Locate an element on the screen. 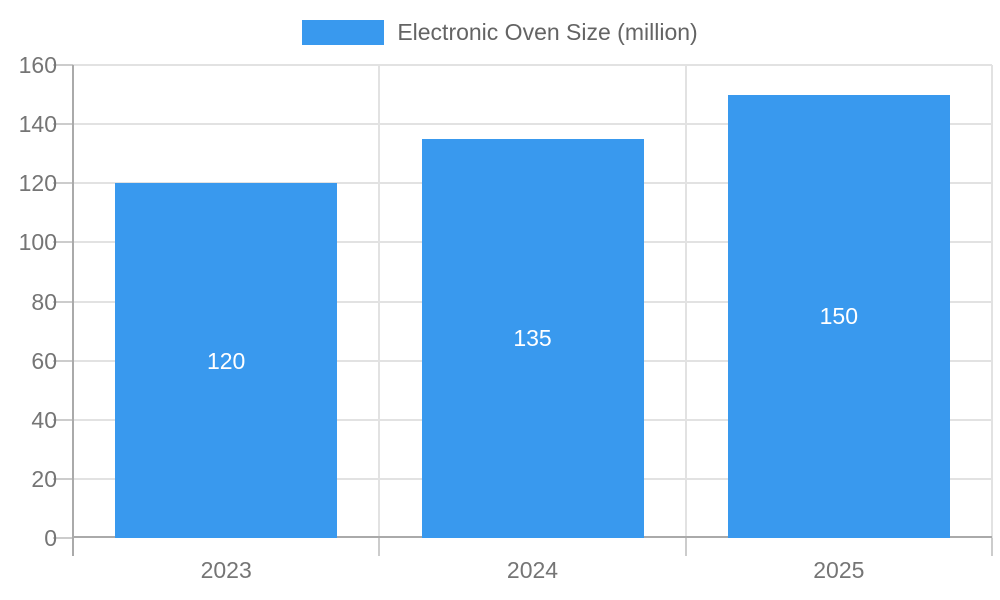 The height and width of the screenshot is (600, 1000). bar-value-label: 120 is located at coordinates (226, 360).